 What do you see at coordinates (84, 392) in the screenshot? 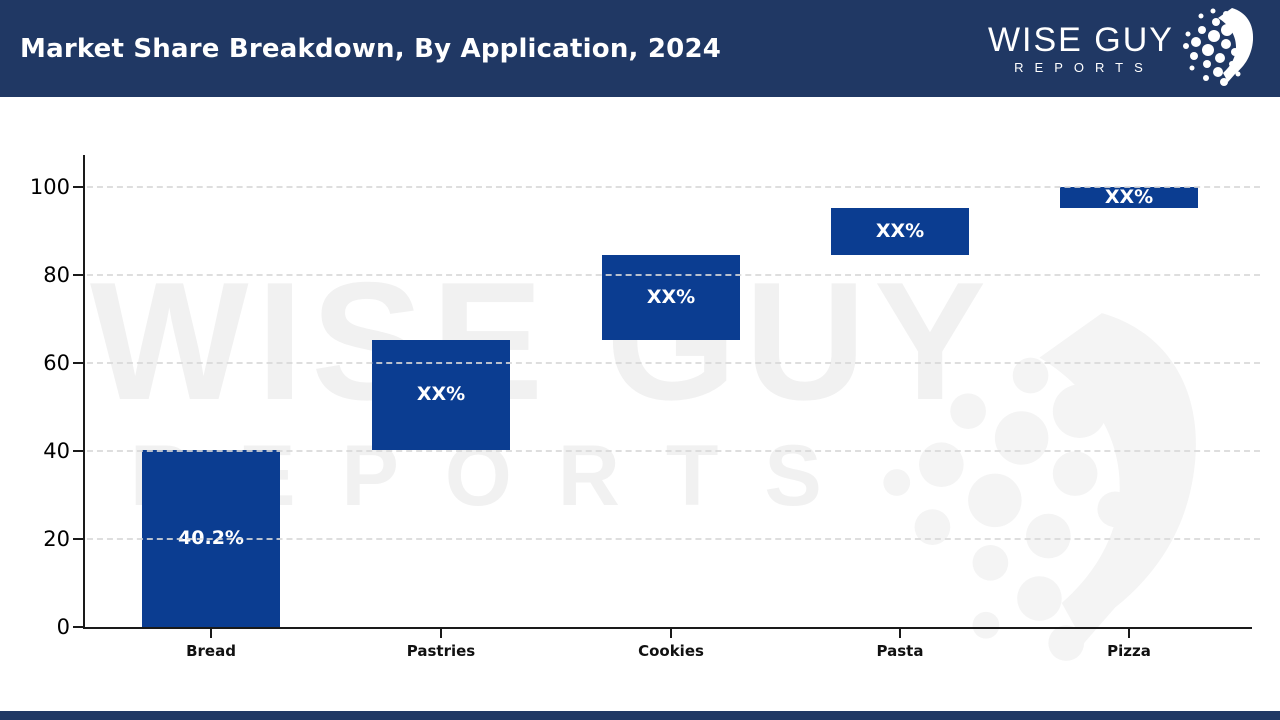
I see `y-axis-spine` at bounding box center [84, 392].